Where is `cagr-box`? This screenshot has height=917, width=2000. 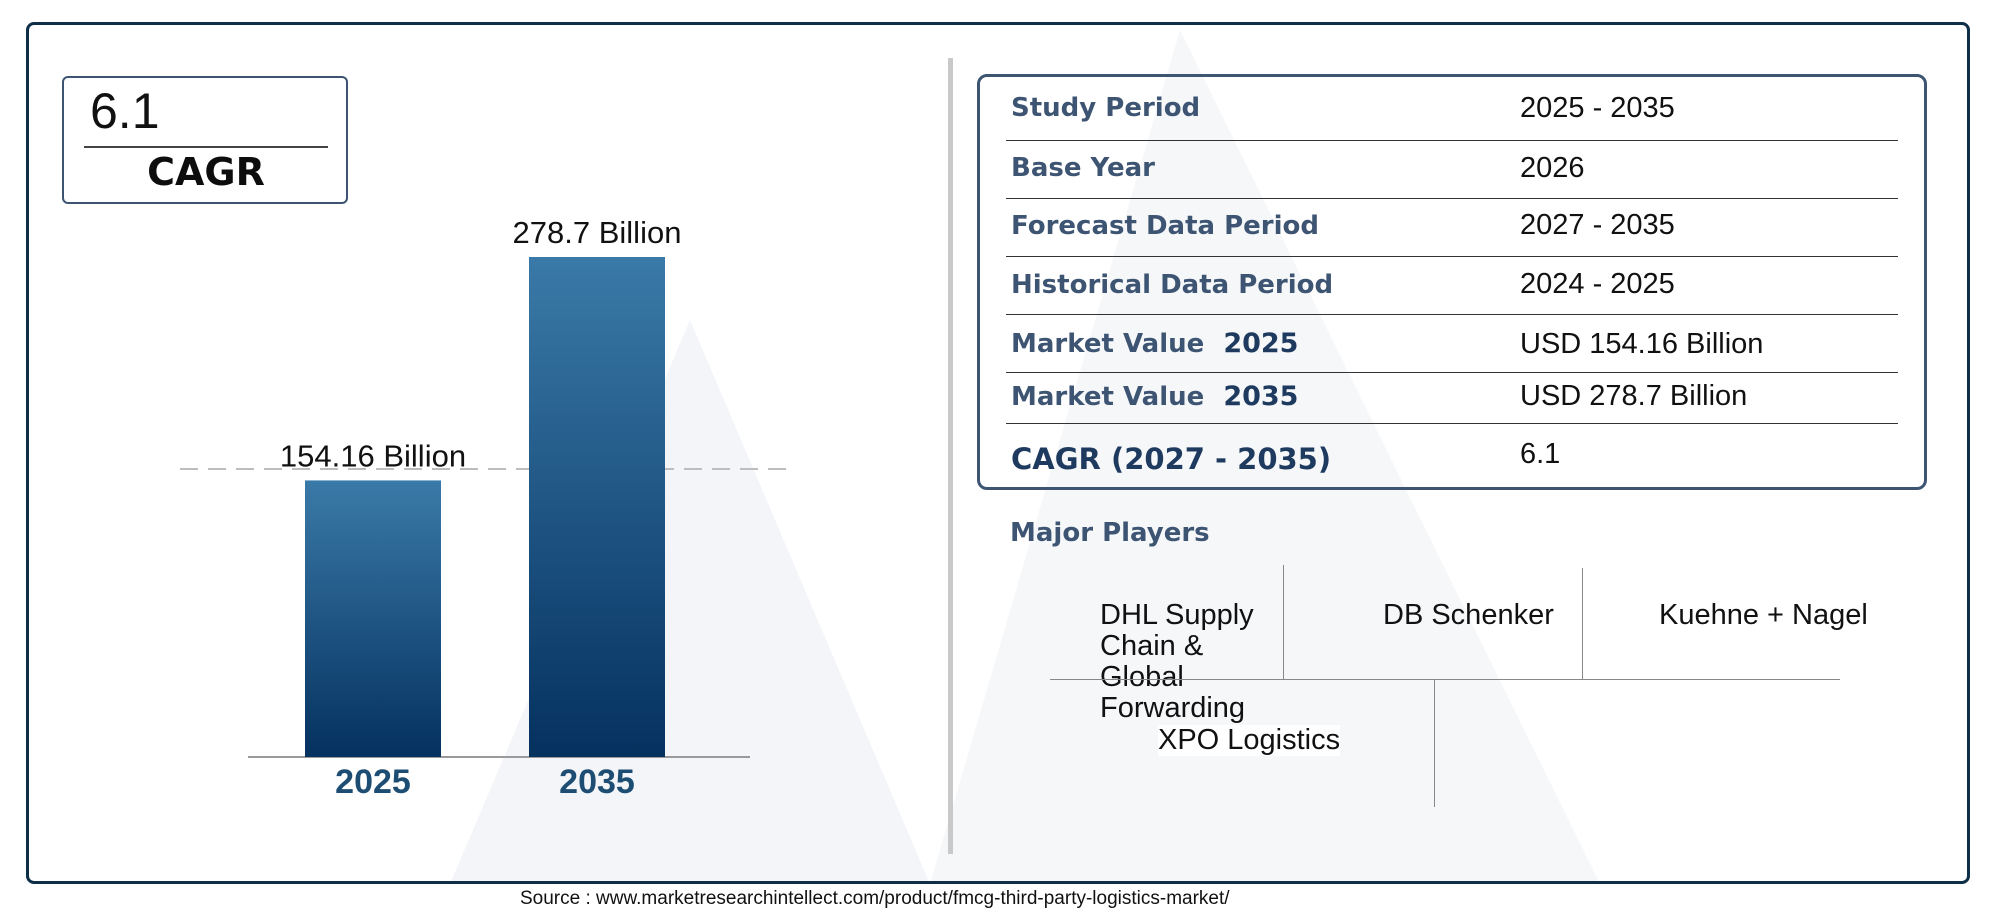
cagr-box is located at coordinates (205, 140).